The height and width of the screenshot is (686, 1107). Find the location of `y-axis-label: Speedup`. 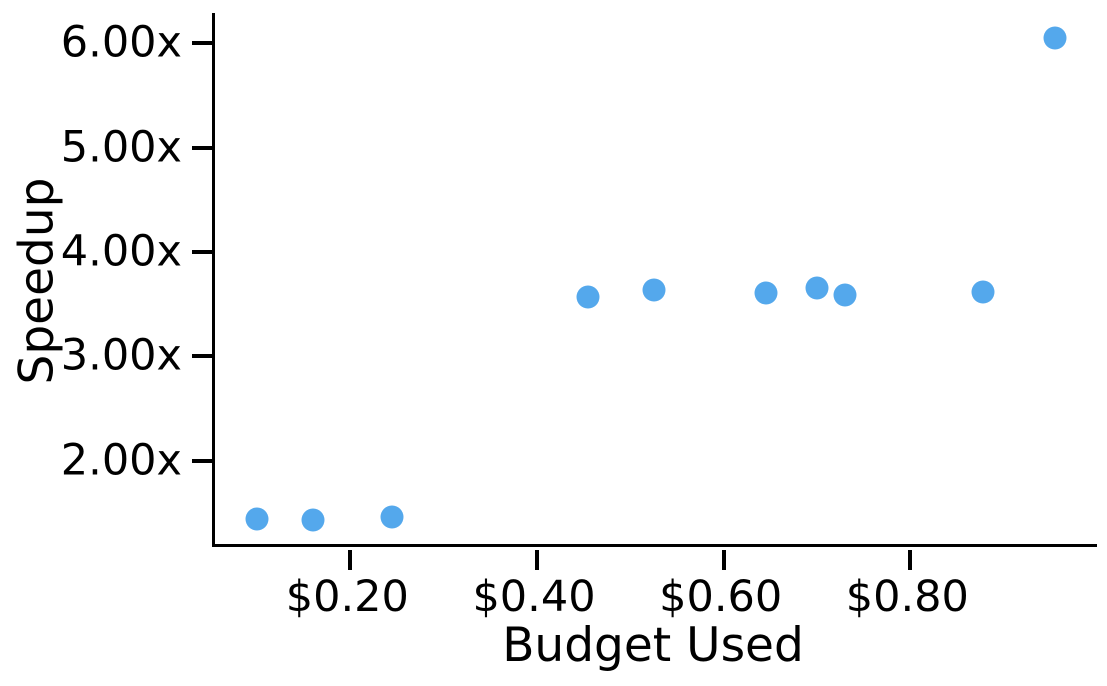

y-axis-label: Speedup is located at coordinates (37, 281).